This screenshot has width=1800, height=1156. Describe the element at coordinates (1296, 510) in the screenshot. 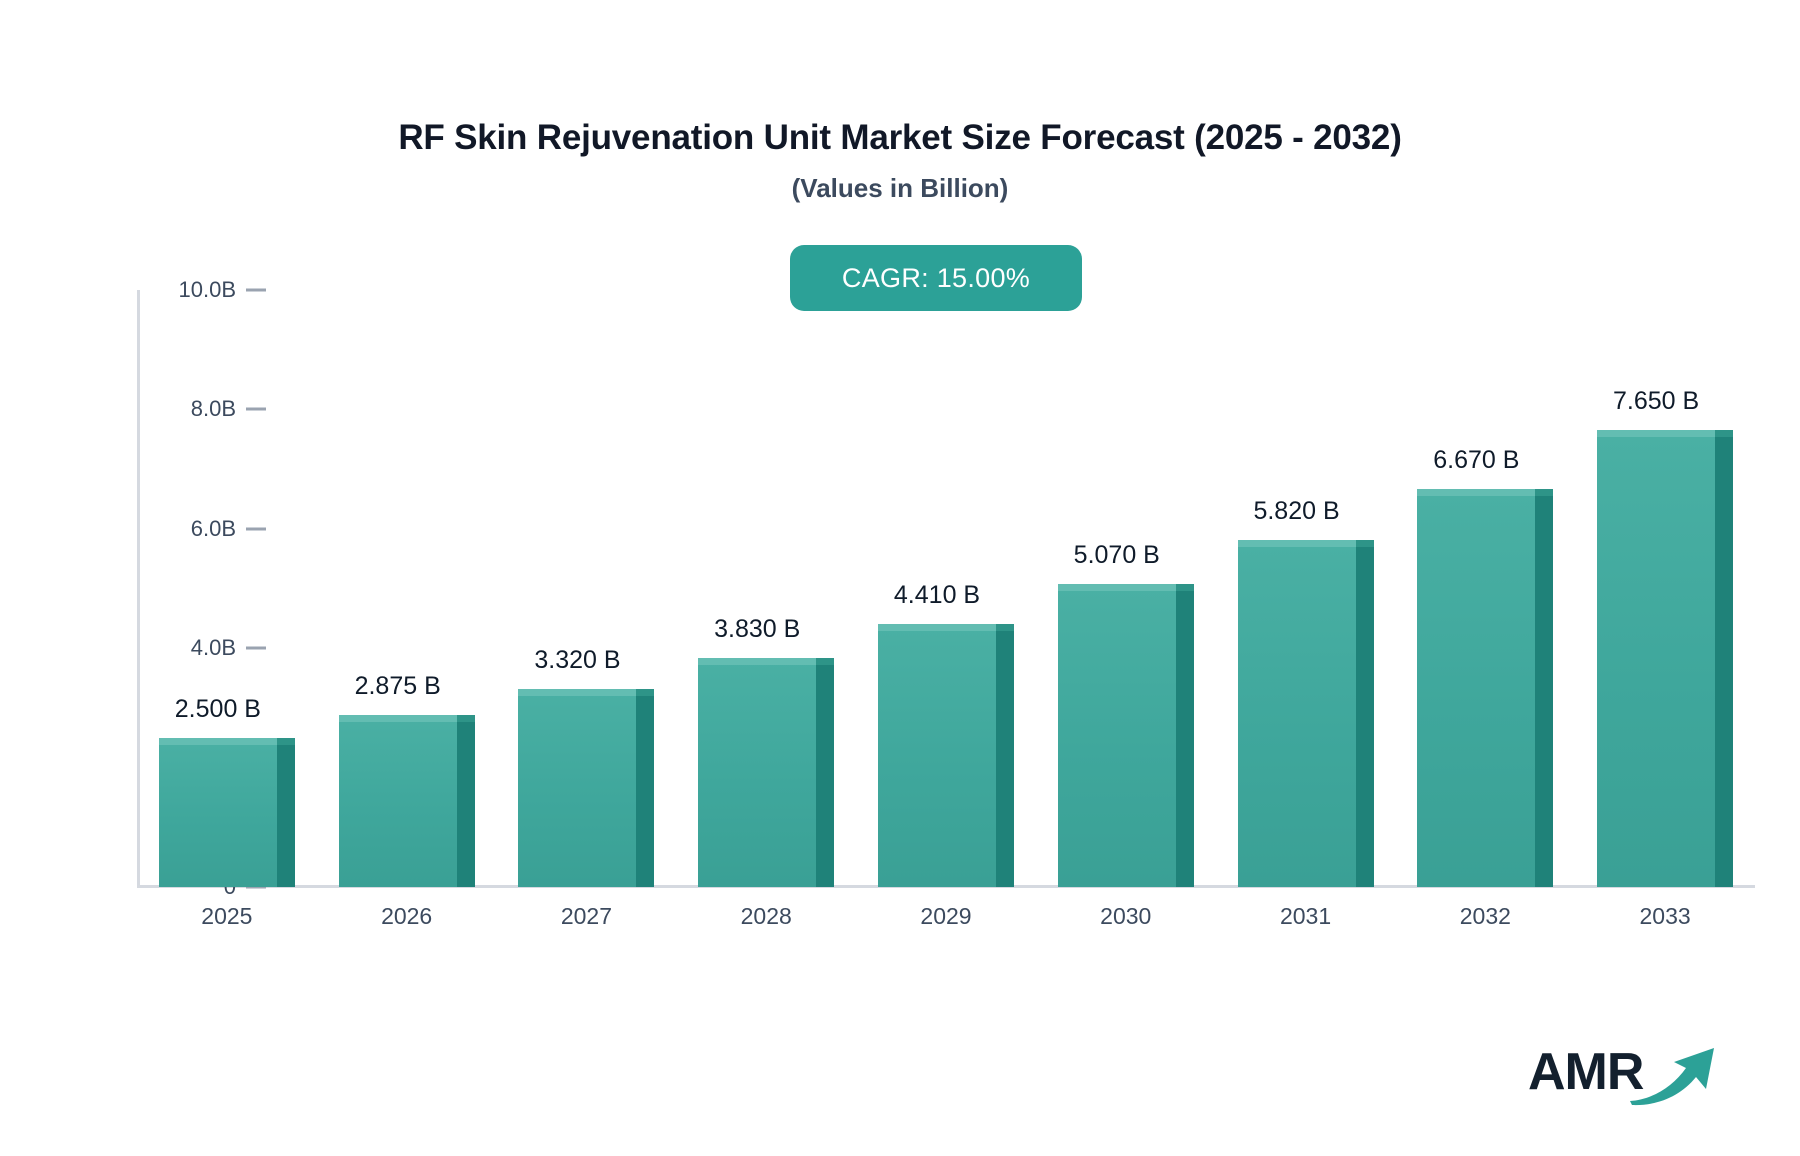

I see `bar-value-label: 5.820 B` at that location.